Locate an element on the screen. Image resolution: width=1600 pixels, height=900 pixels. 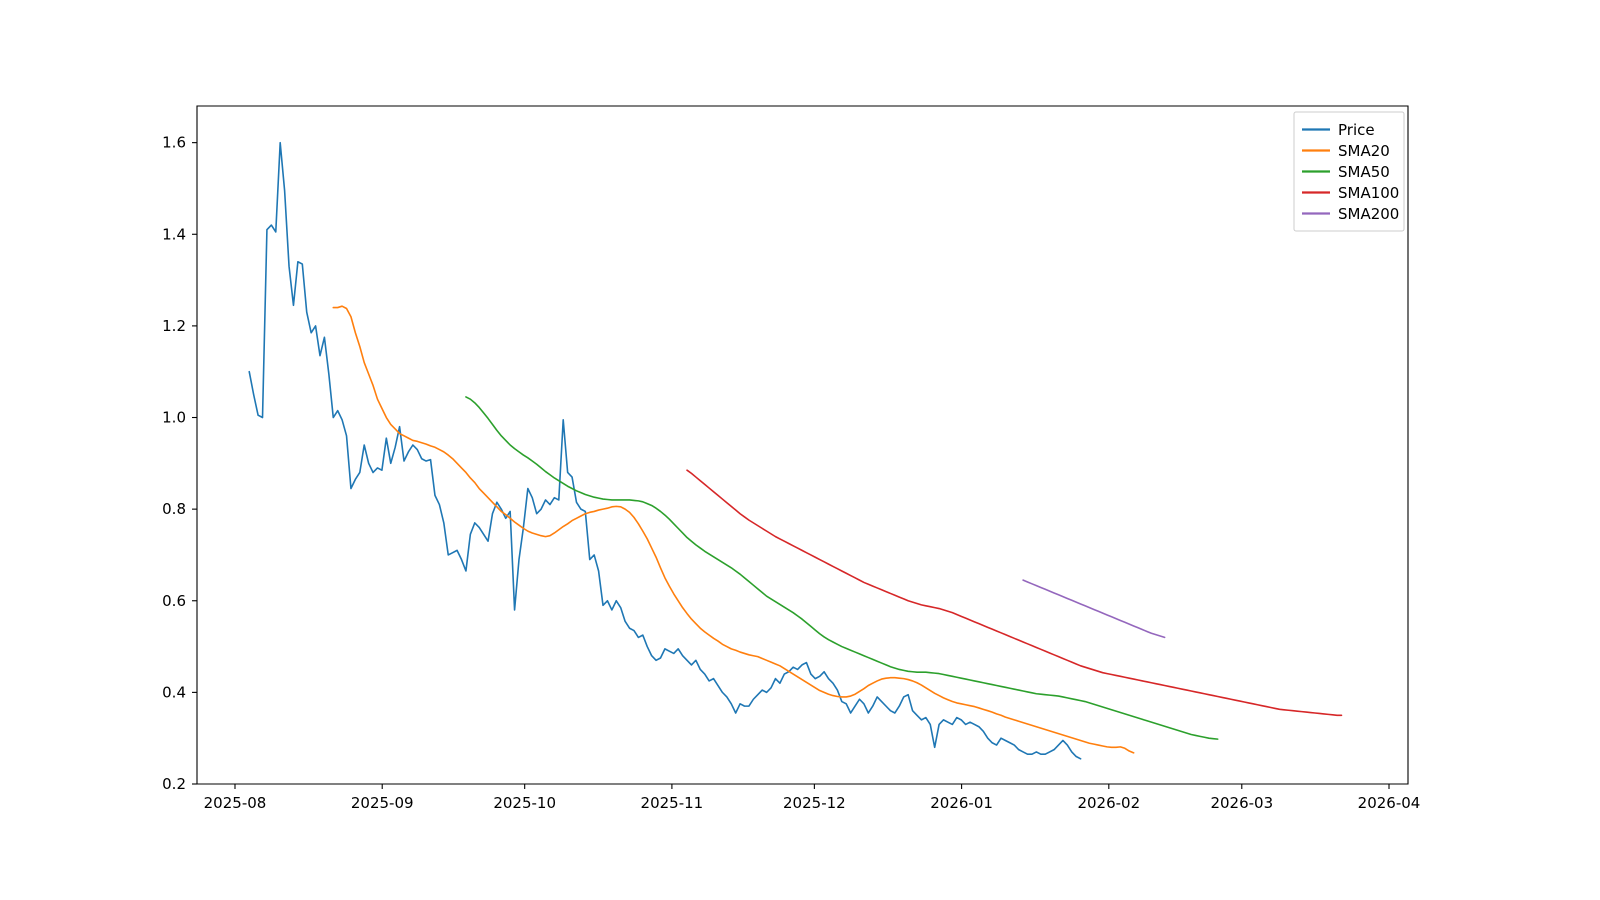
y-axis-ticks: 0.2 0.4 0.6 0.8 1.0 1.2 1.4 1.6 is located at coordinates (179, 463).